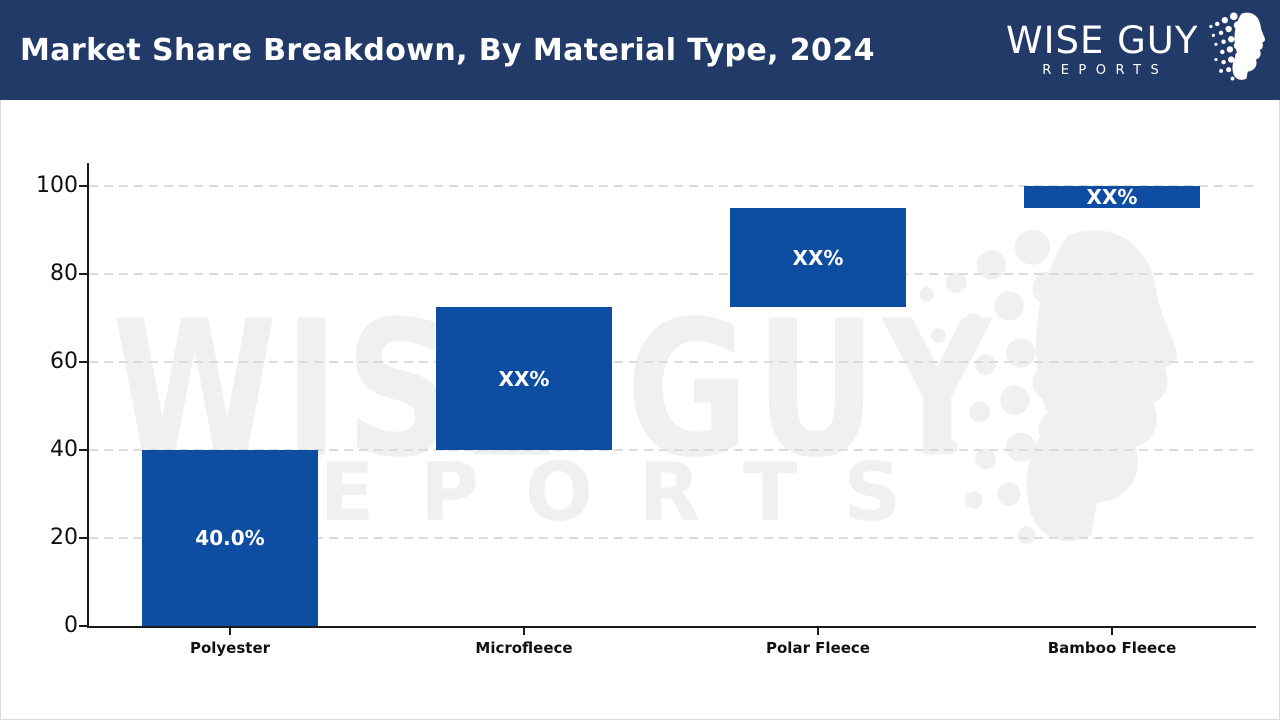 The width and height of the screenshot is (1280, 720). I want to click on y-tick-label: 60, so click(64, 361).